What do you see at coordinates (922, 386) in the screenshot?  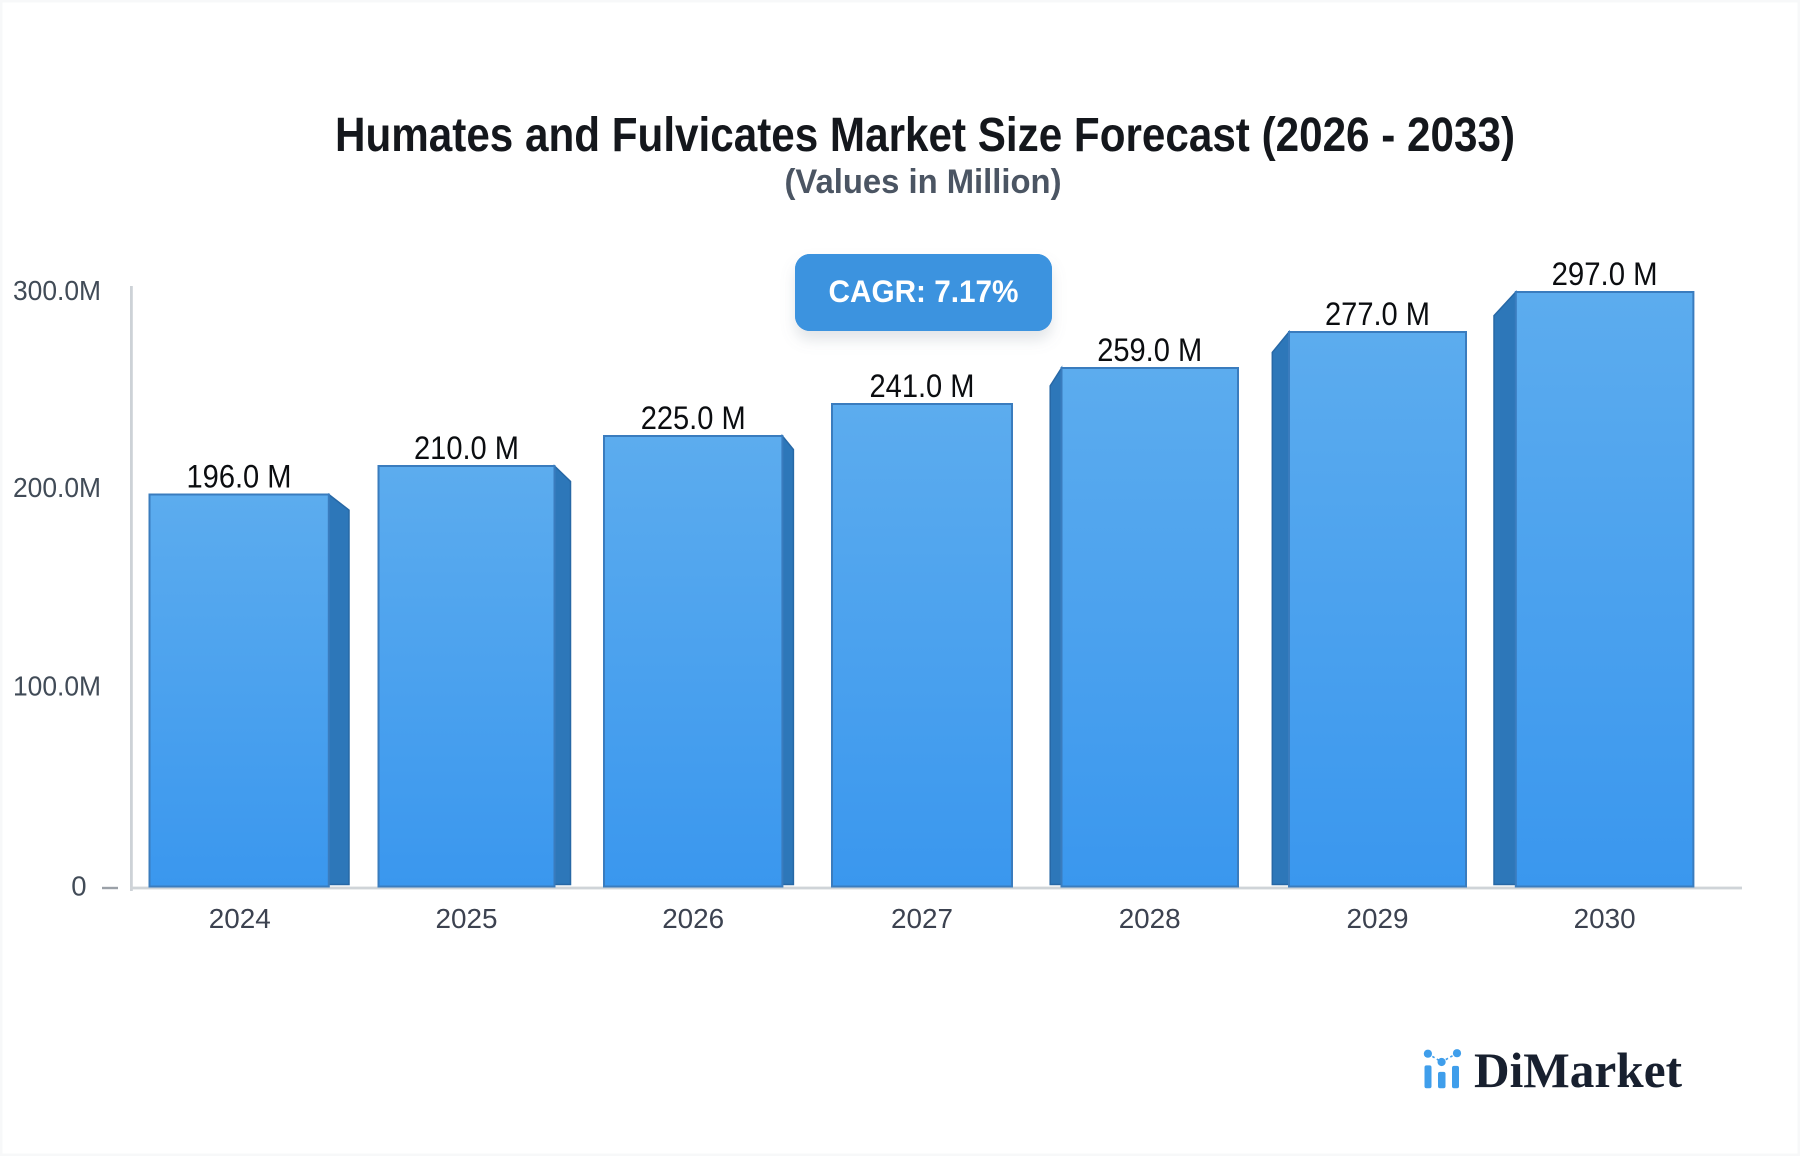 I see `svg-text: 241.0 M` at bounding box center [922, 386].